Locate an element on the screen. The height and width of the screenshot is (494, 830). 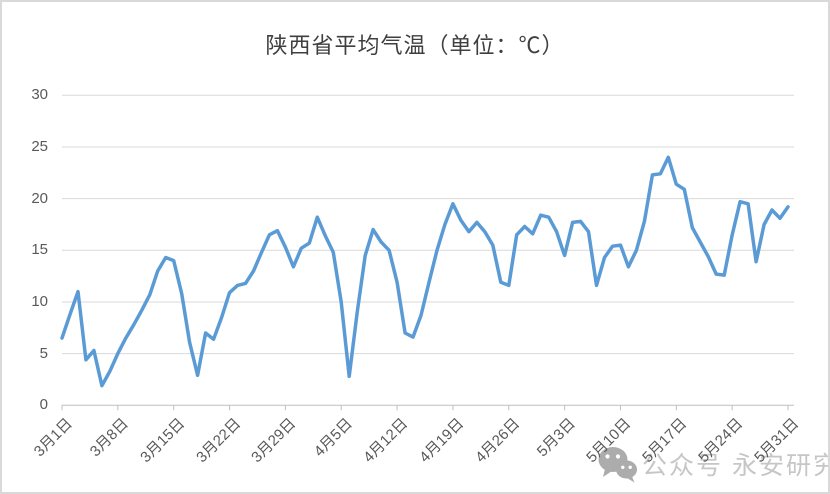
y-tick-label: 0 is located at coordinates (43, 405).